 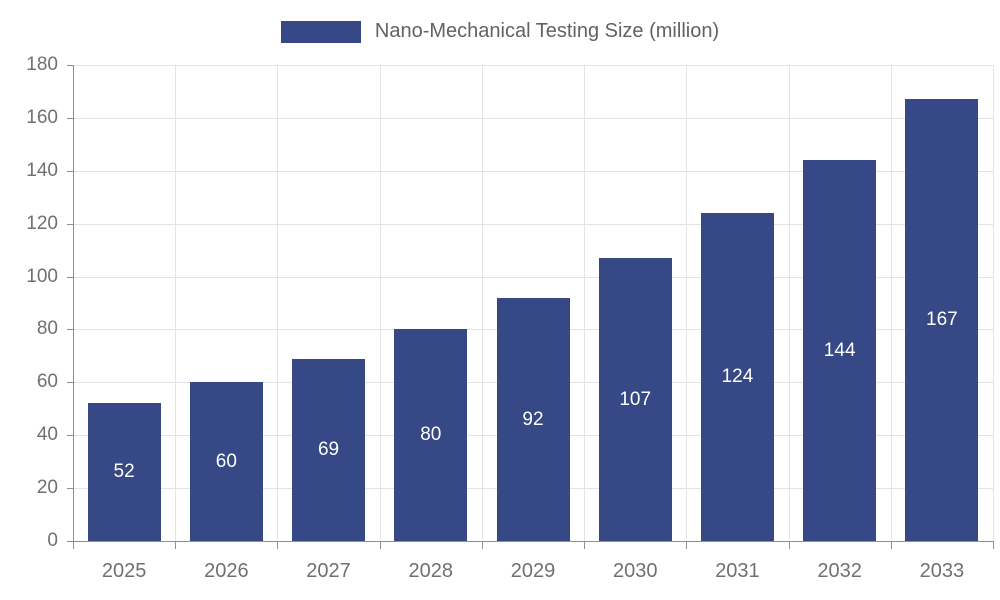 I want to click on x-tick-label: 2028, so click(x=431, y=571).